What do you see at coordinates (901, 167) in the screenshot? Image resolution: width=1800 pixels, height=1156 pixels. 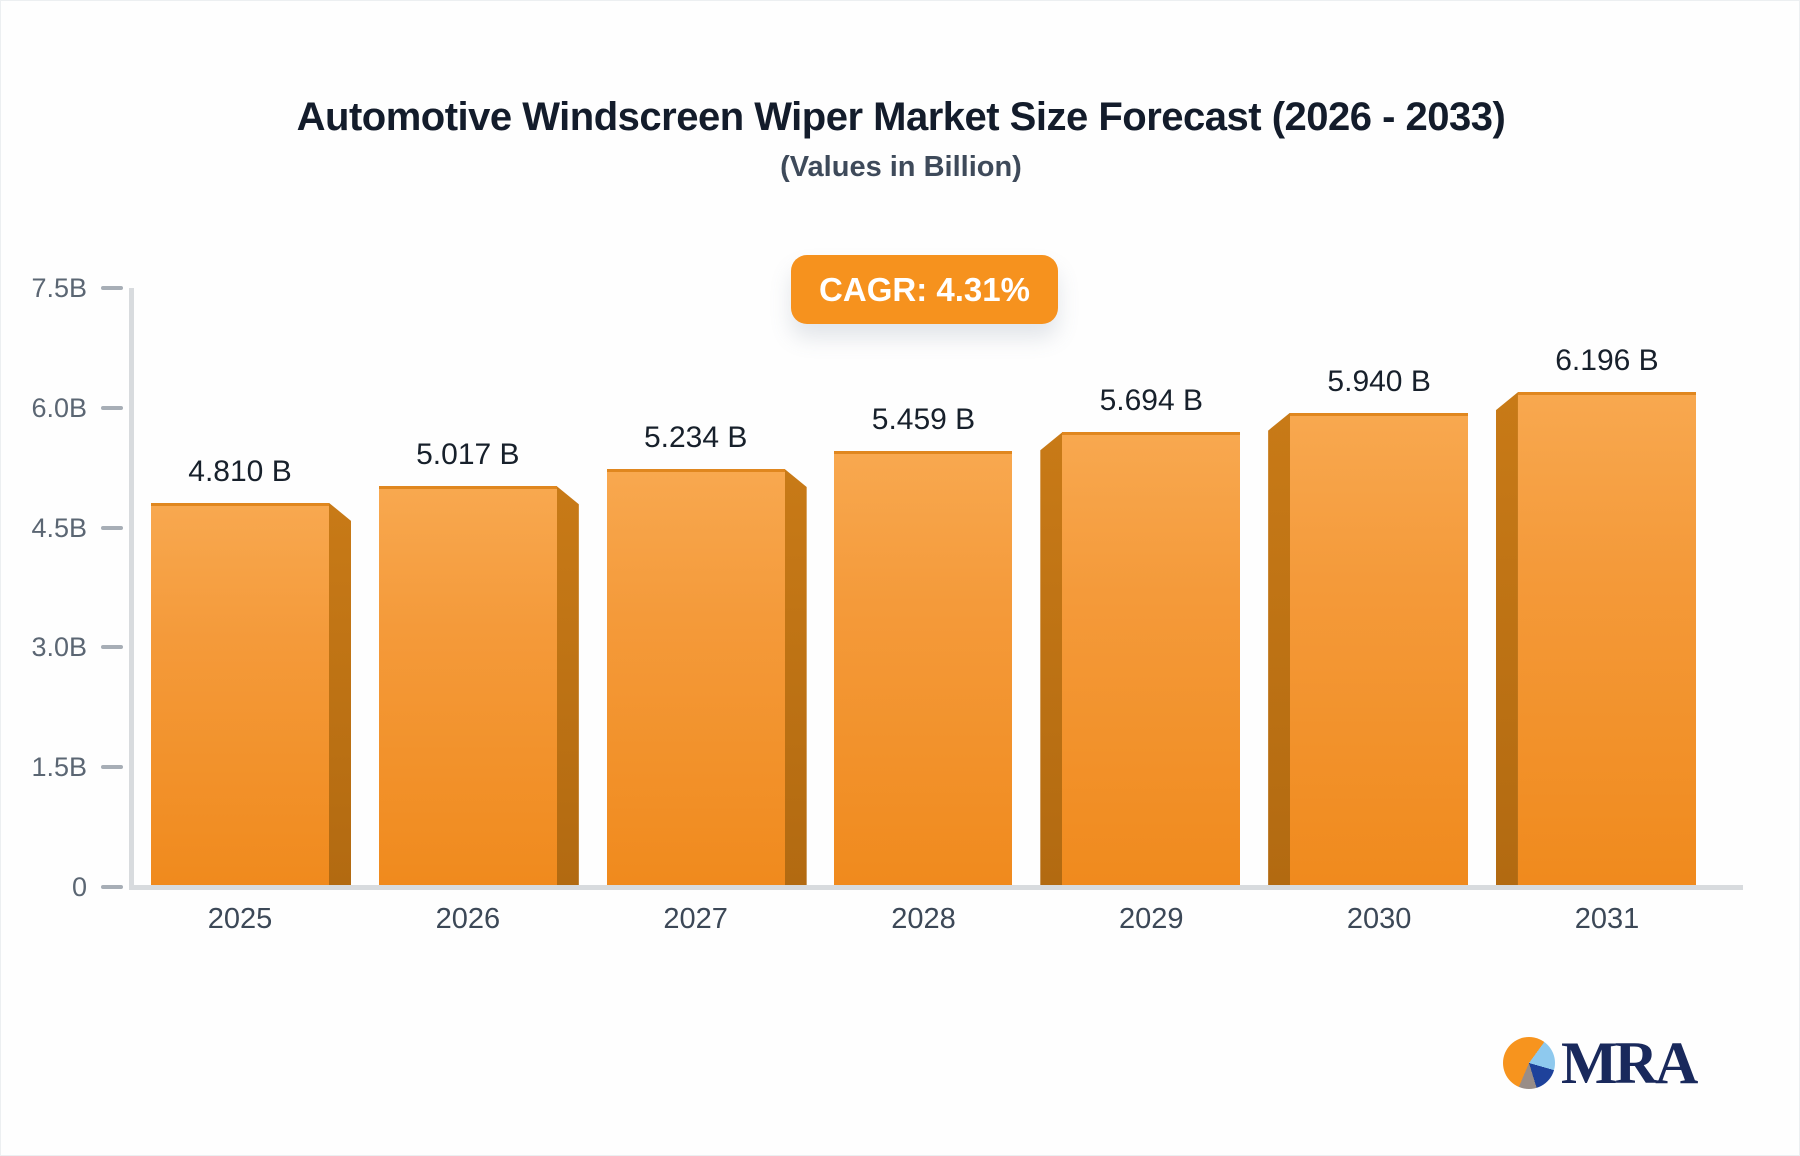 I see `chart-subtitle: (Values in Billion)` at bounding box center [901, 167].